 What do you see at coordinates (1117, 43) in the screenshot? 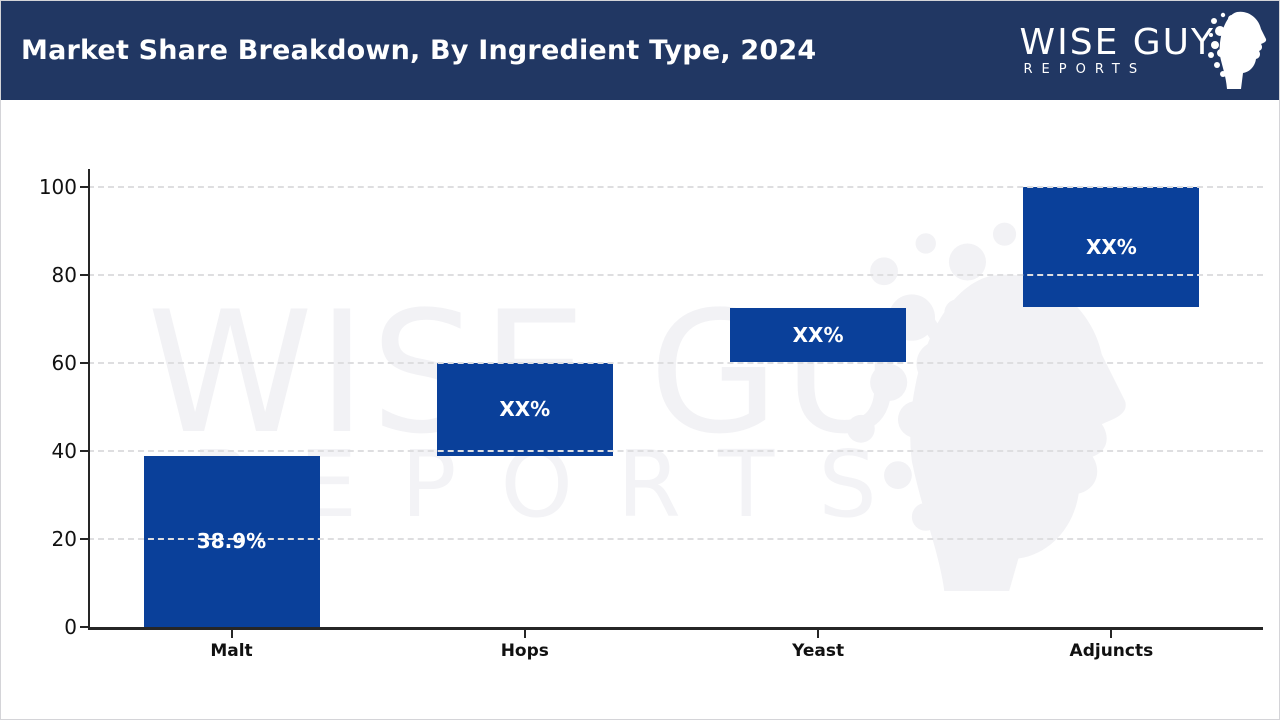
I see `brand-name: WISE GUY` at bounding box center [1117, 43].